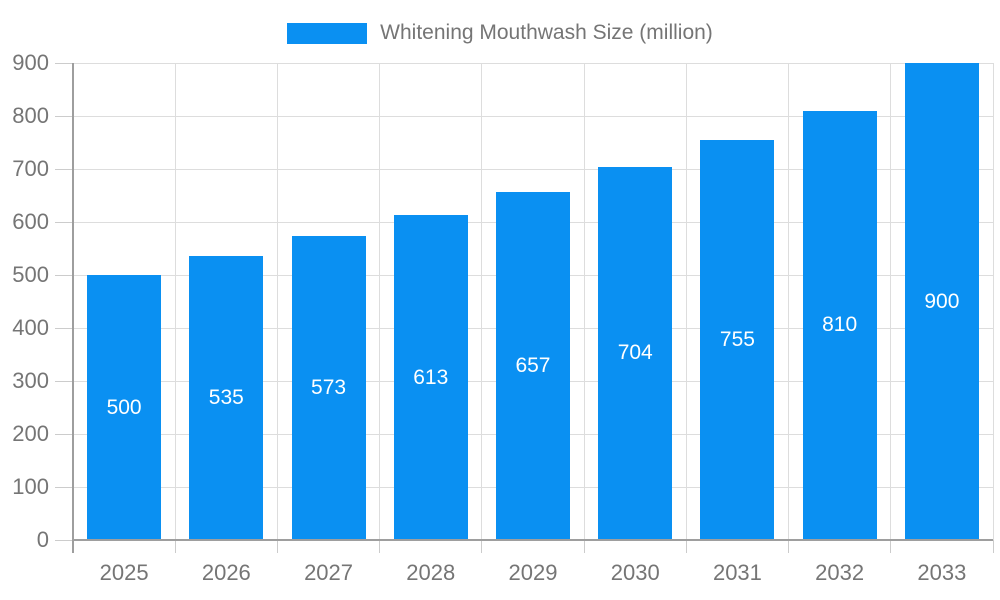 The image size is (1000, 600). Describe the element at coordinates (30, 433) in the screenshot. I see `y-axis-tick-label: 200` at that location.